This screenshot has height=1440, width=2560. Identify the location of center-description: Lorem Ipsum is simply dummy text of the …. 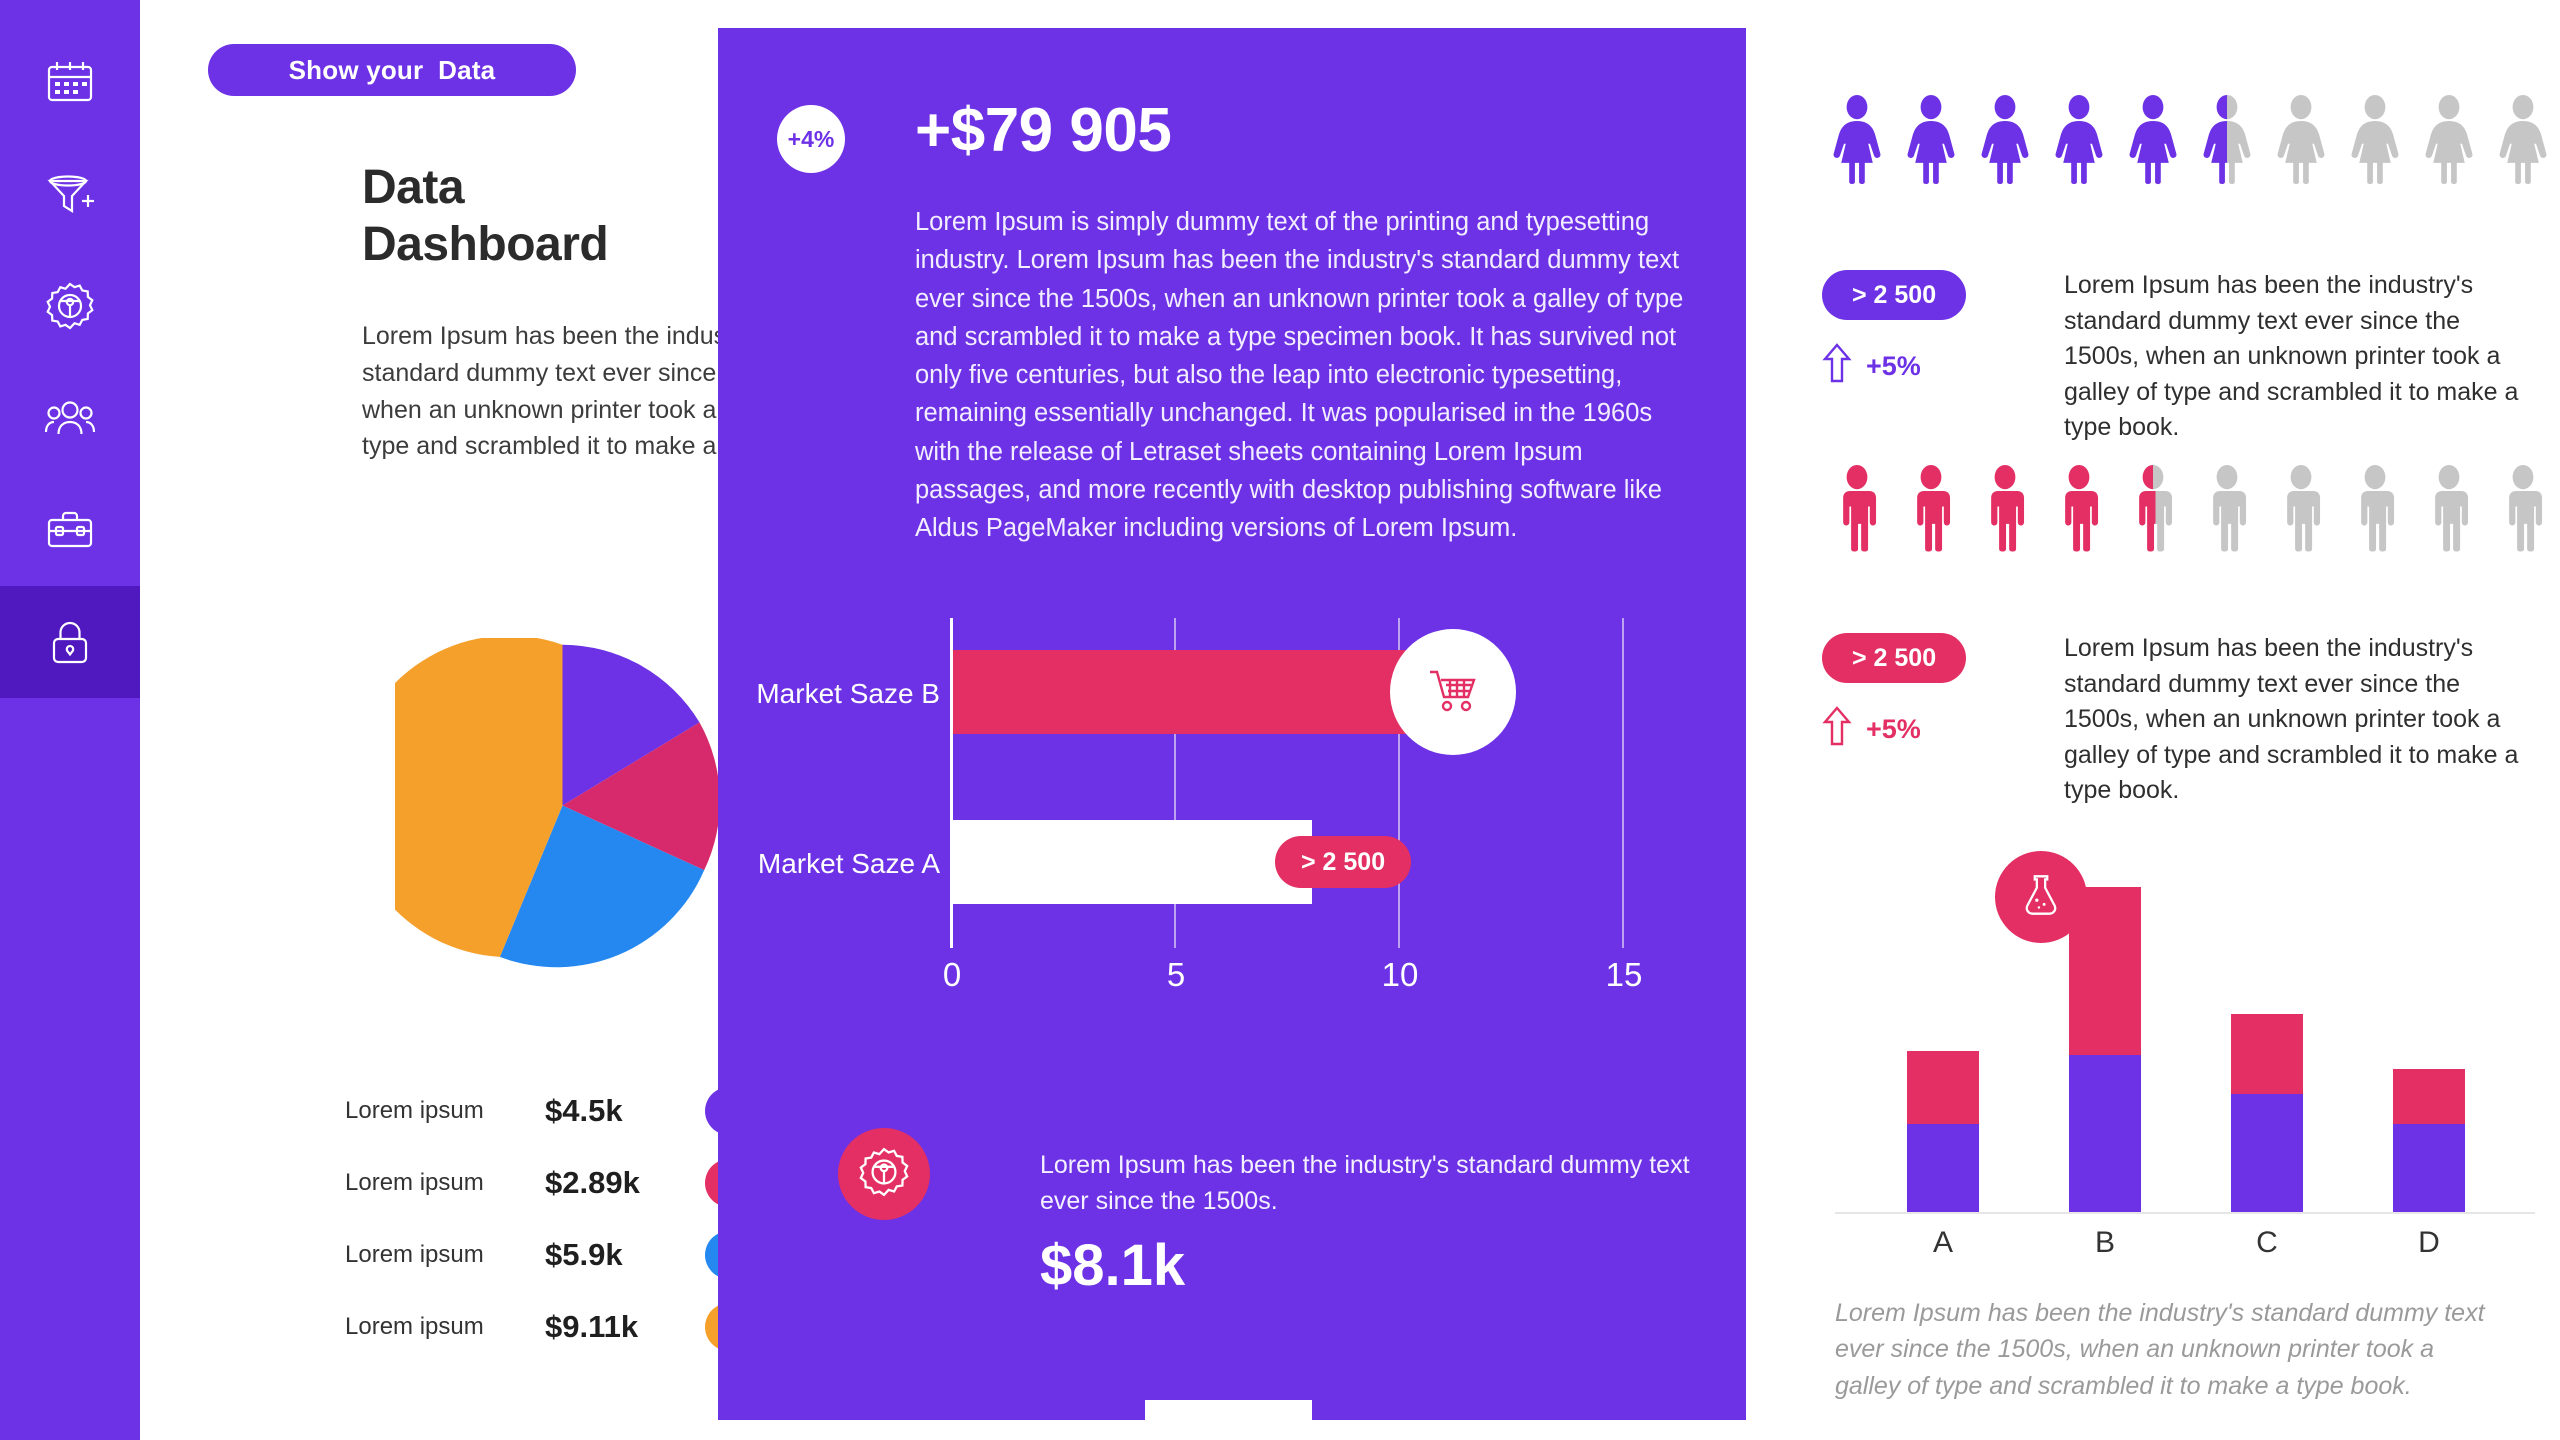
(1299, 375).